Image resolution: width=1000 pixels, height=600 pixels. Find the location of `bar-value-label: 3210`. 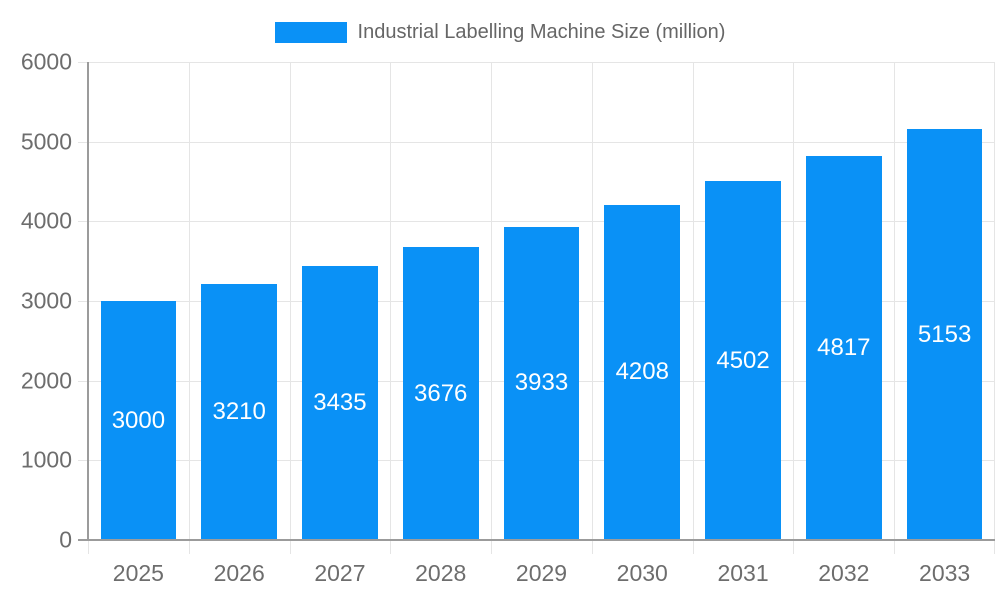

bar-value-label: 3210 is located at coordinates (239, 412).